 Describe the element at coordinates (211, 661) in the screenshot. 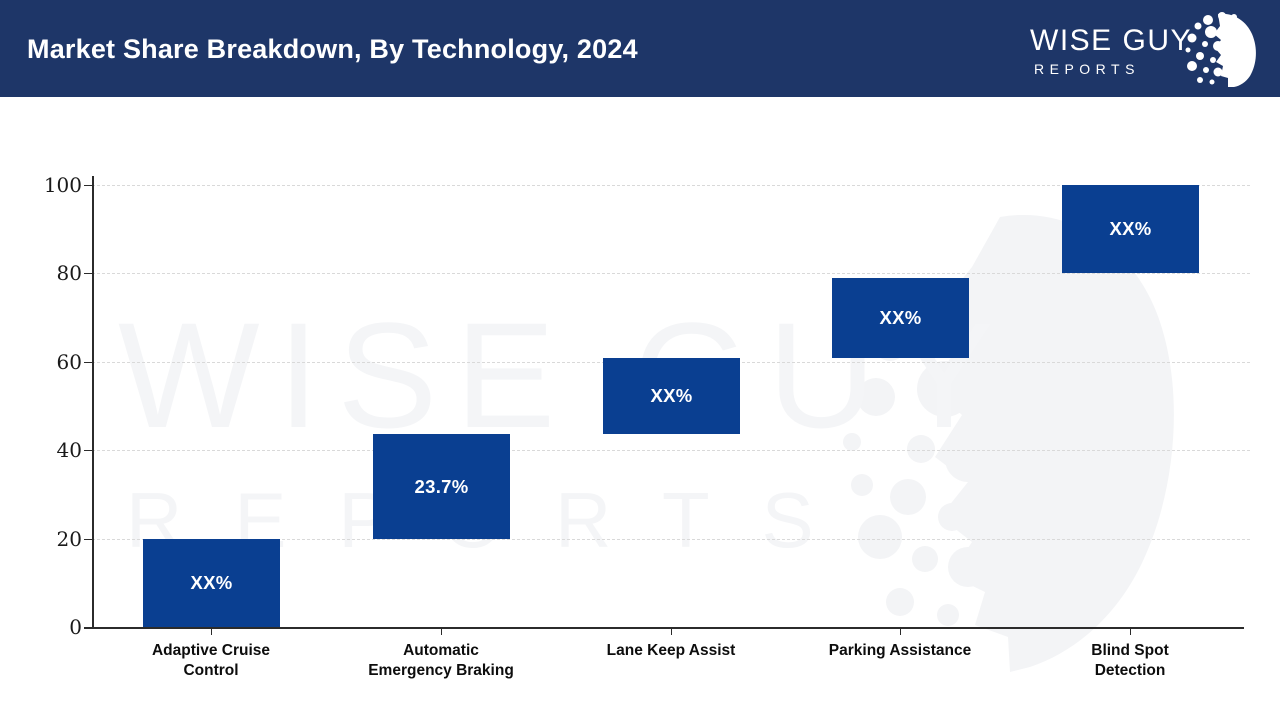

I see `x-tick-label-adaptive-cruise-control: Adaptive Cruise Control` at that location.